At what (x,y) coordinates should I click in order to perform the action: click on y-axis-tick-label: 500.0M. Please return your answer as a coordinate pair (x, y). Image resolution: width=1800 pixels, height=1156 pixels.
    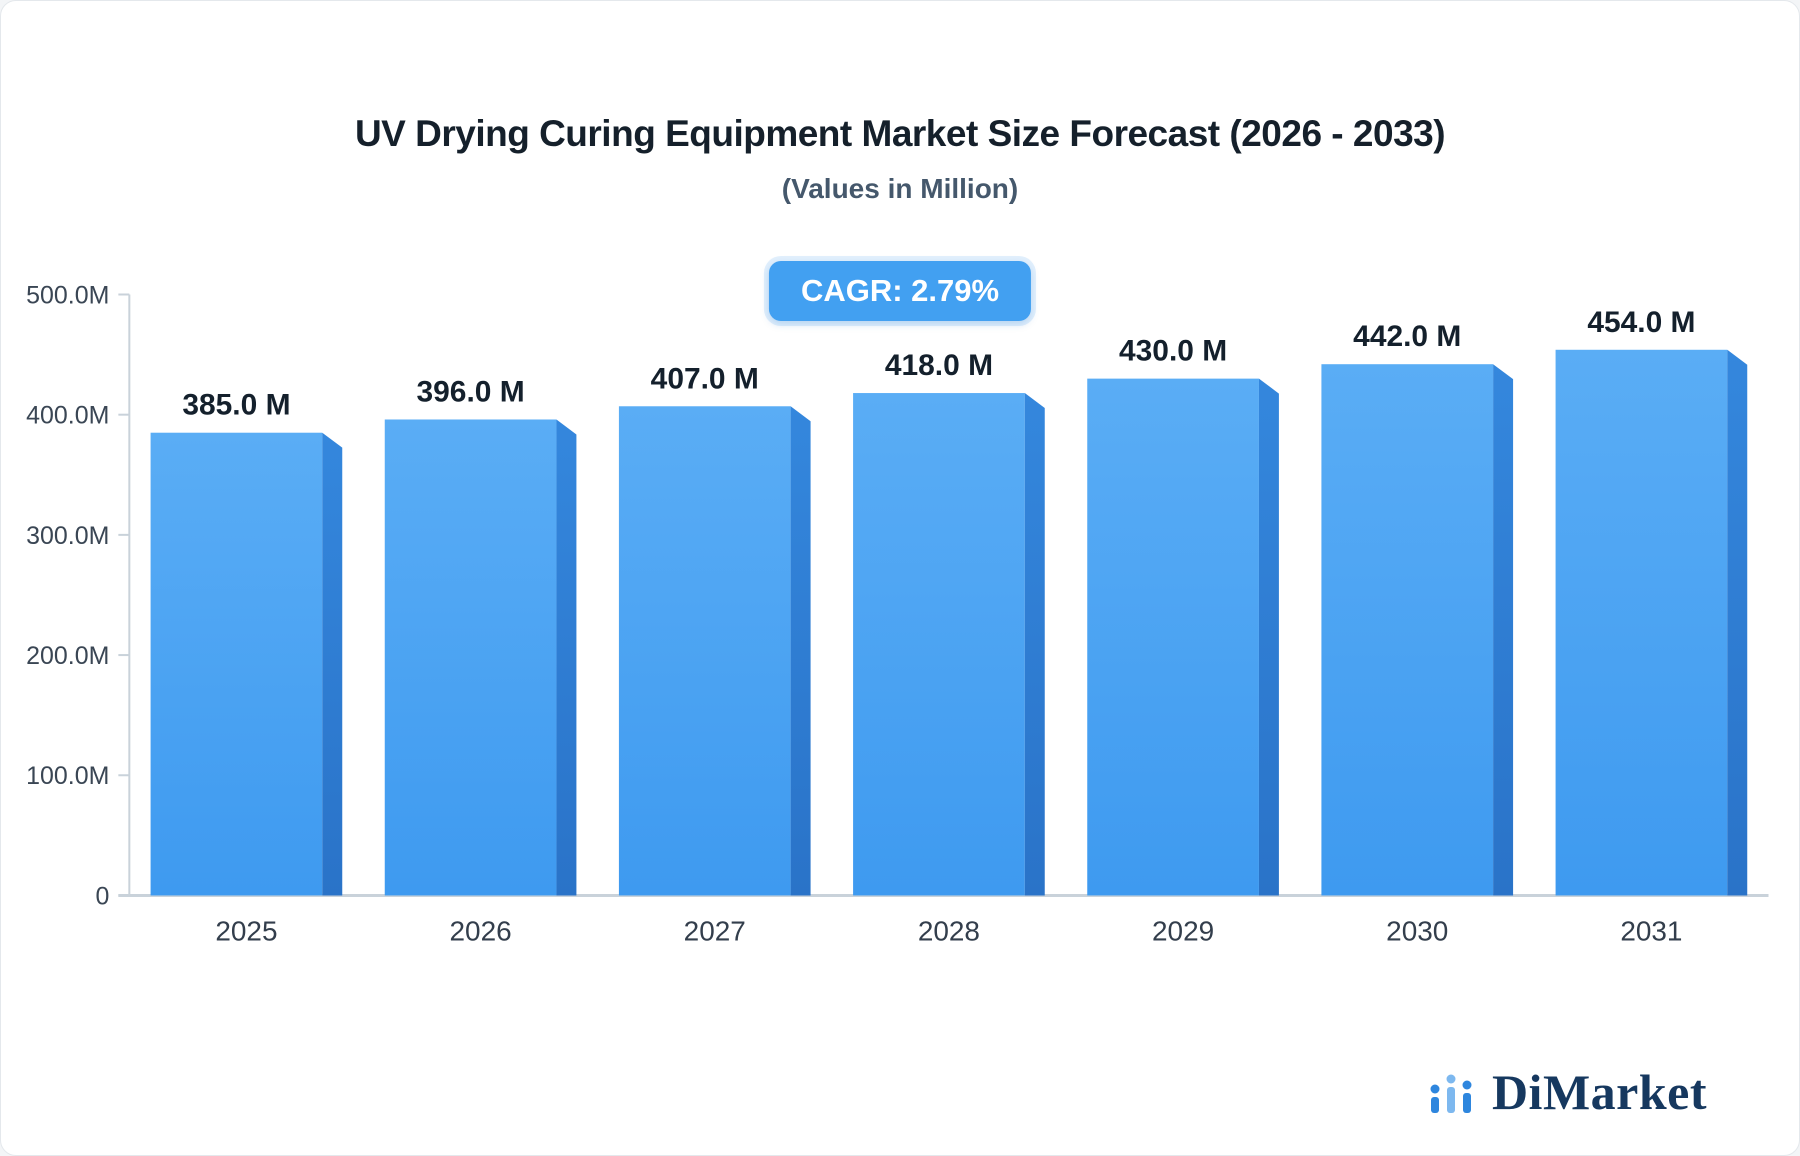
    Looking at the image, I should click on (67, 295).